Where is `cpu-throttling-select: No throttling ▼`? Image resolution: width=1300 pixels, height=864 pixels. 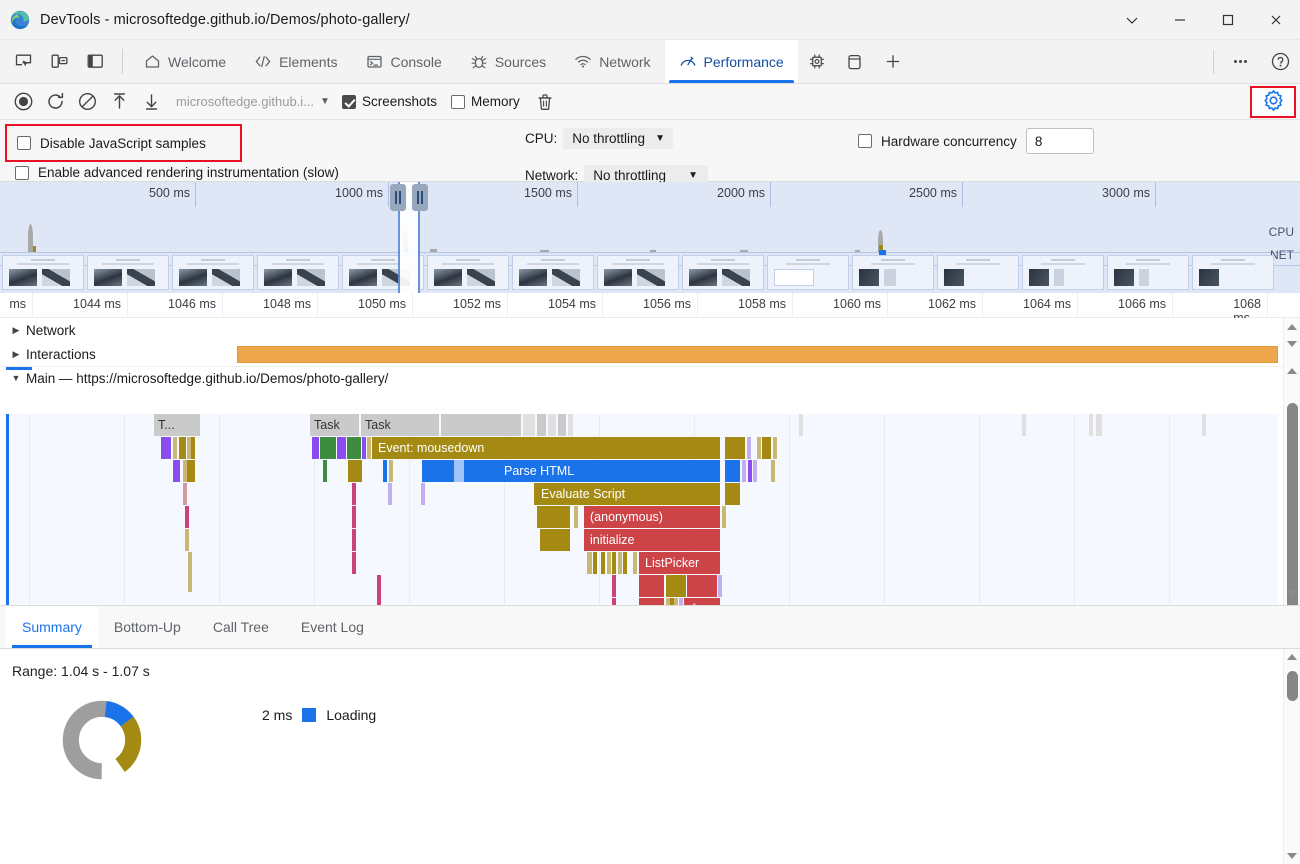 cpu-throttling-select: No throttling ▼ is located at coordinates (618, 138).